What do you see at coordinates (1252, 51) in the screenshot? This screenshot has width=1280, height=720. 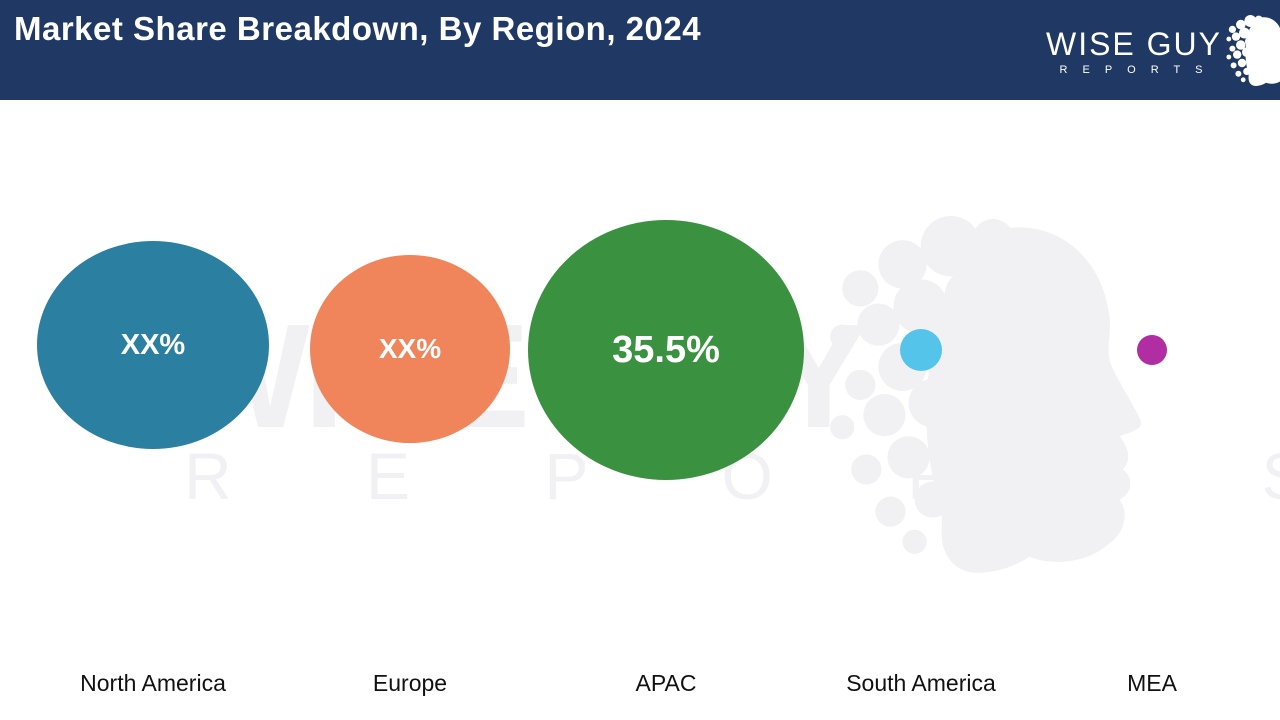 I see `wiseguy-head-icon` at bounding box center [1252, 51].